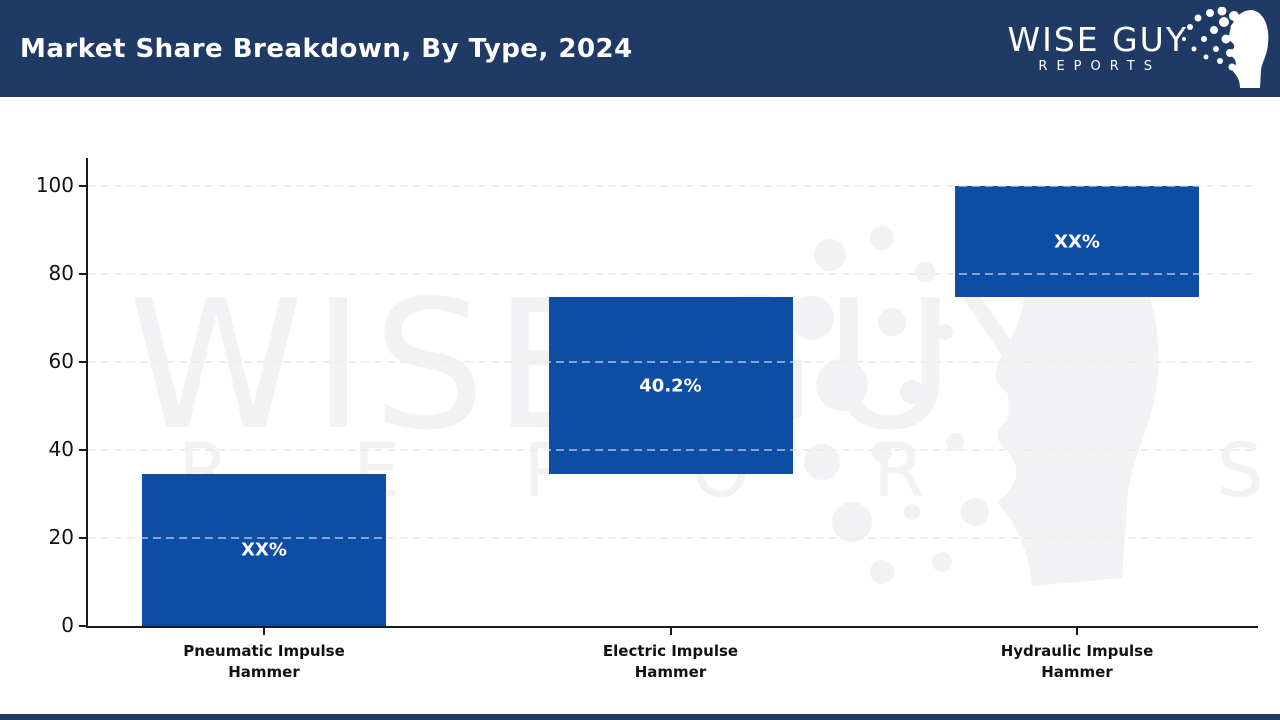  Describe the element at coordinates (67, 625) in the screenshot. I see `y-tick-label: 0` at that location.